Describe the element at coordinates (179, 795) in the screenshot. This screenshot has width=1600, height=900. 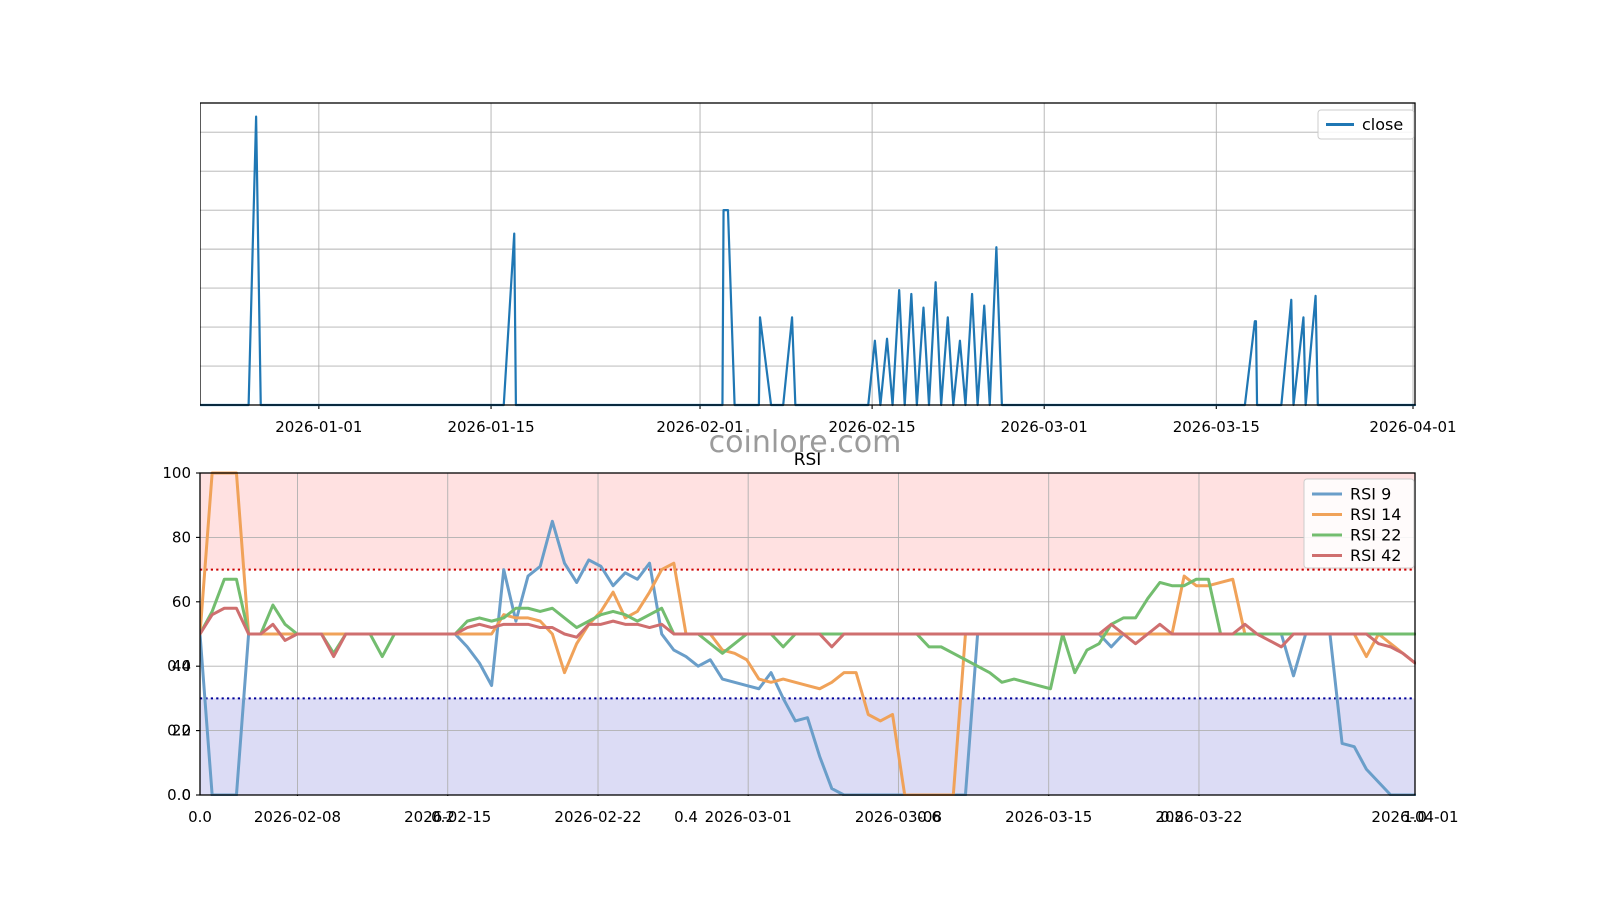
I see `rsi-overlay-ytick-label-repaint-0: 0.0` at that location.